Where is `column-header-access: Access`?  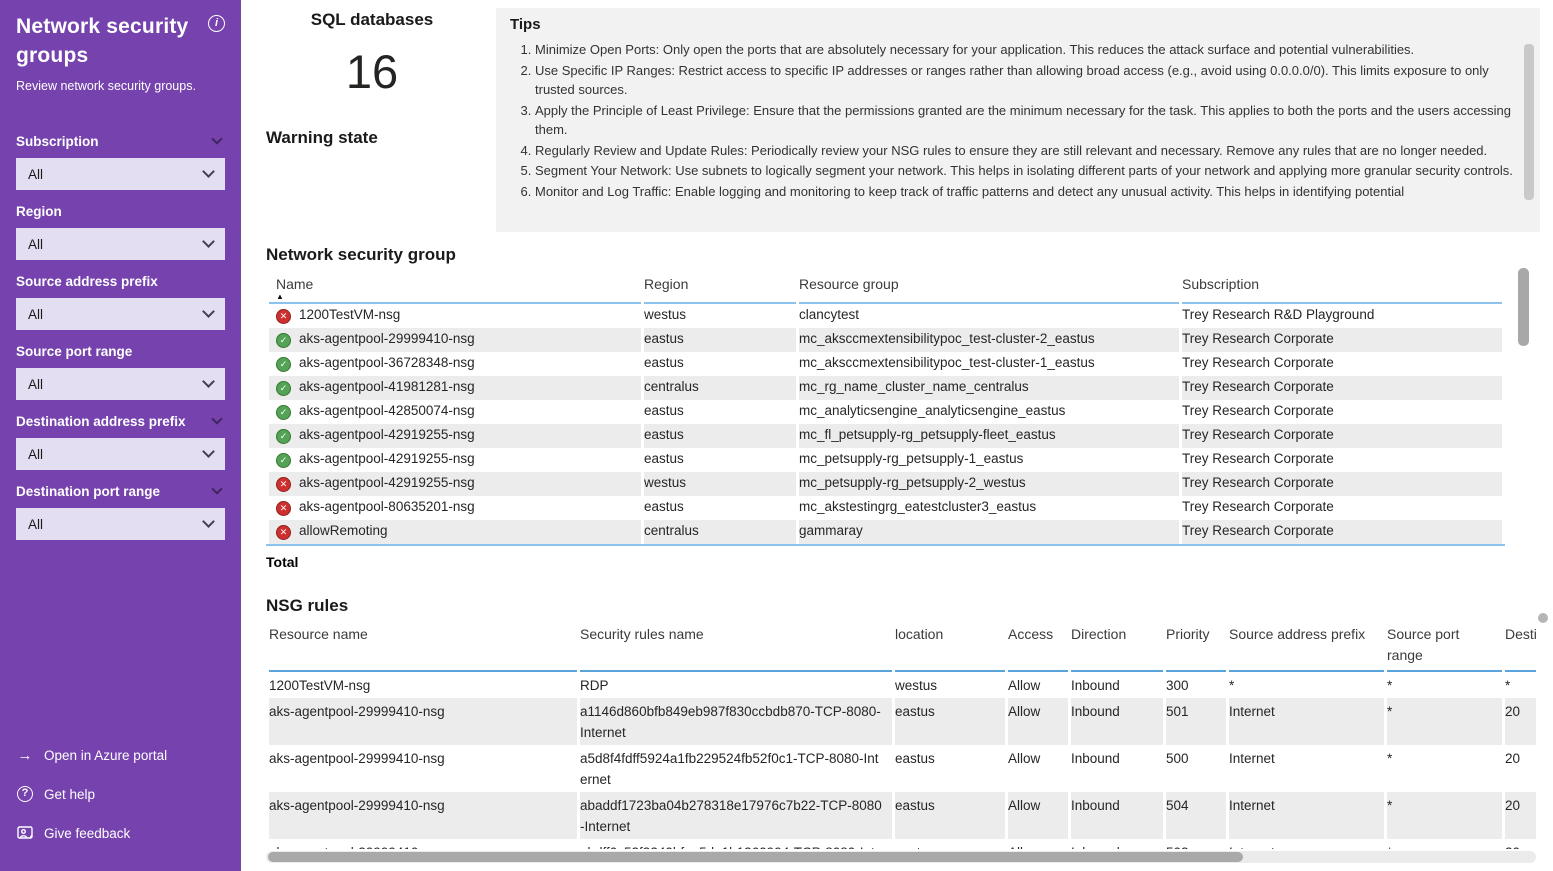 column-header-access: Access is located at coordinates (1038, 647).